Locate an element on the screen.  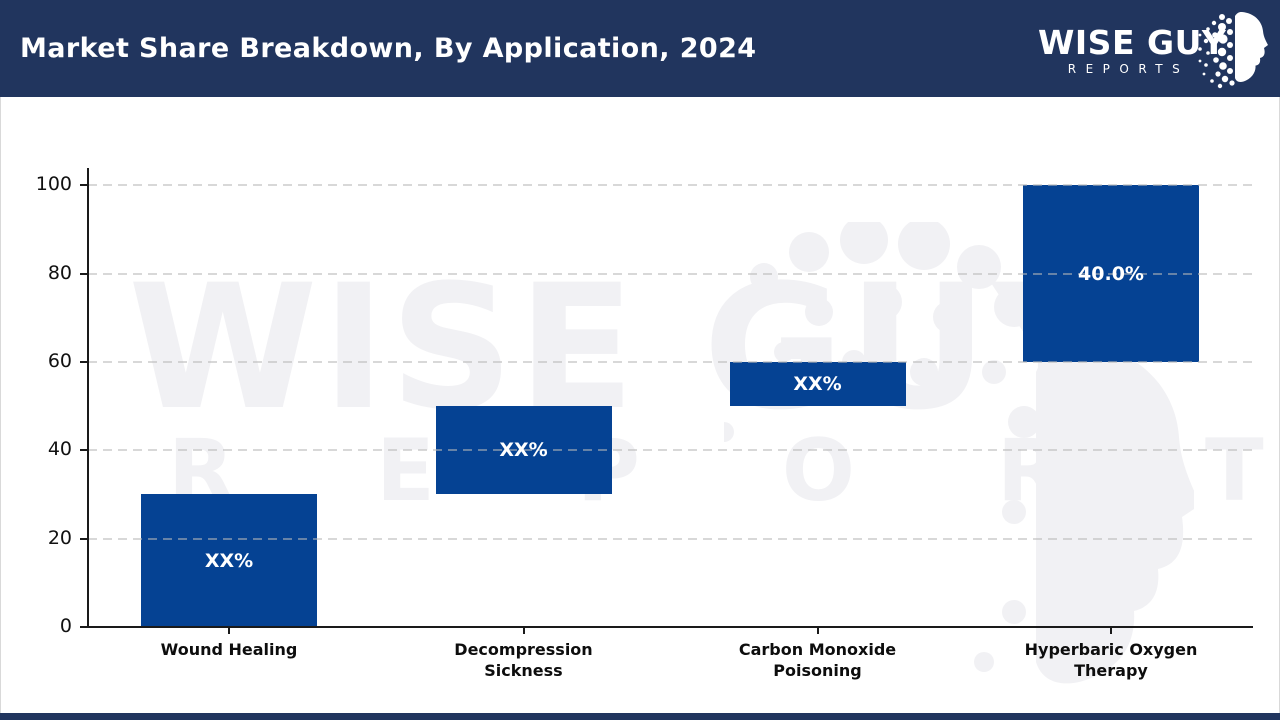
y-axis-spine is located at coordinates (88, 397).